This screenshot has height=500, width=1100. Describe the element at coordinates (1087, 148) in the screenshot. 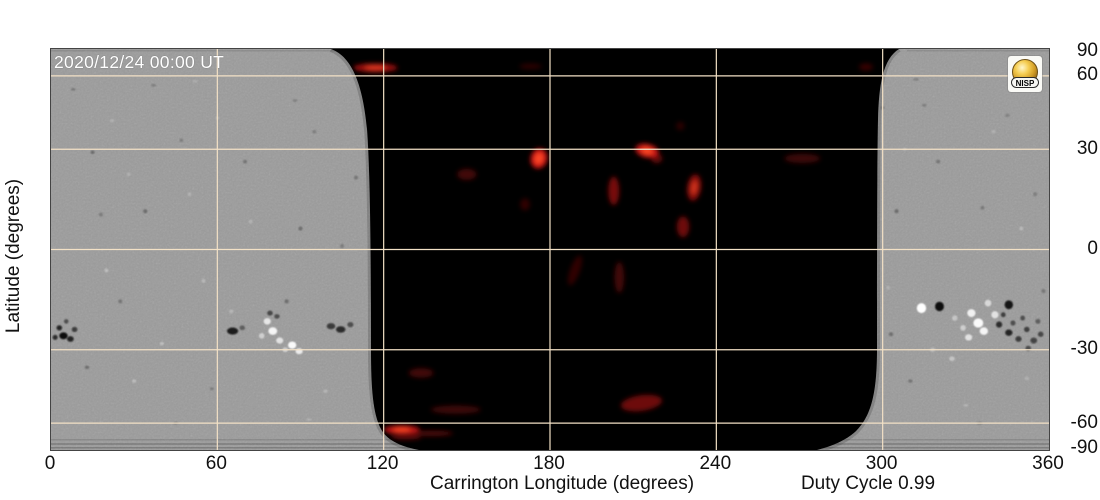

I see `y-tick-label: 30` at that location.